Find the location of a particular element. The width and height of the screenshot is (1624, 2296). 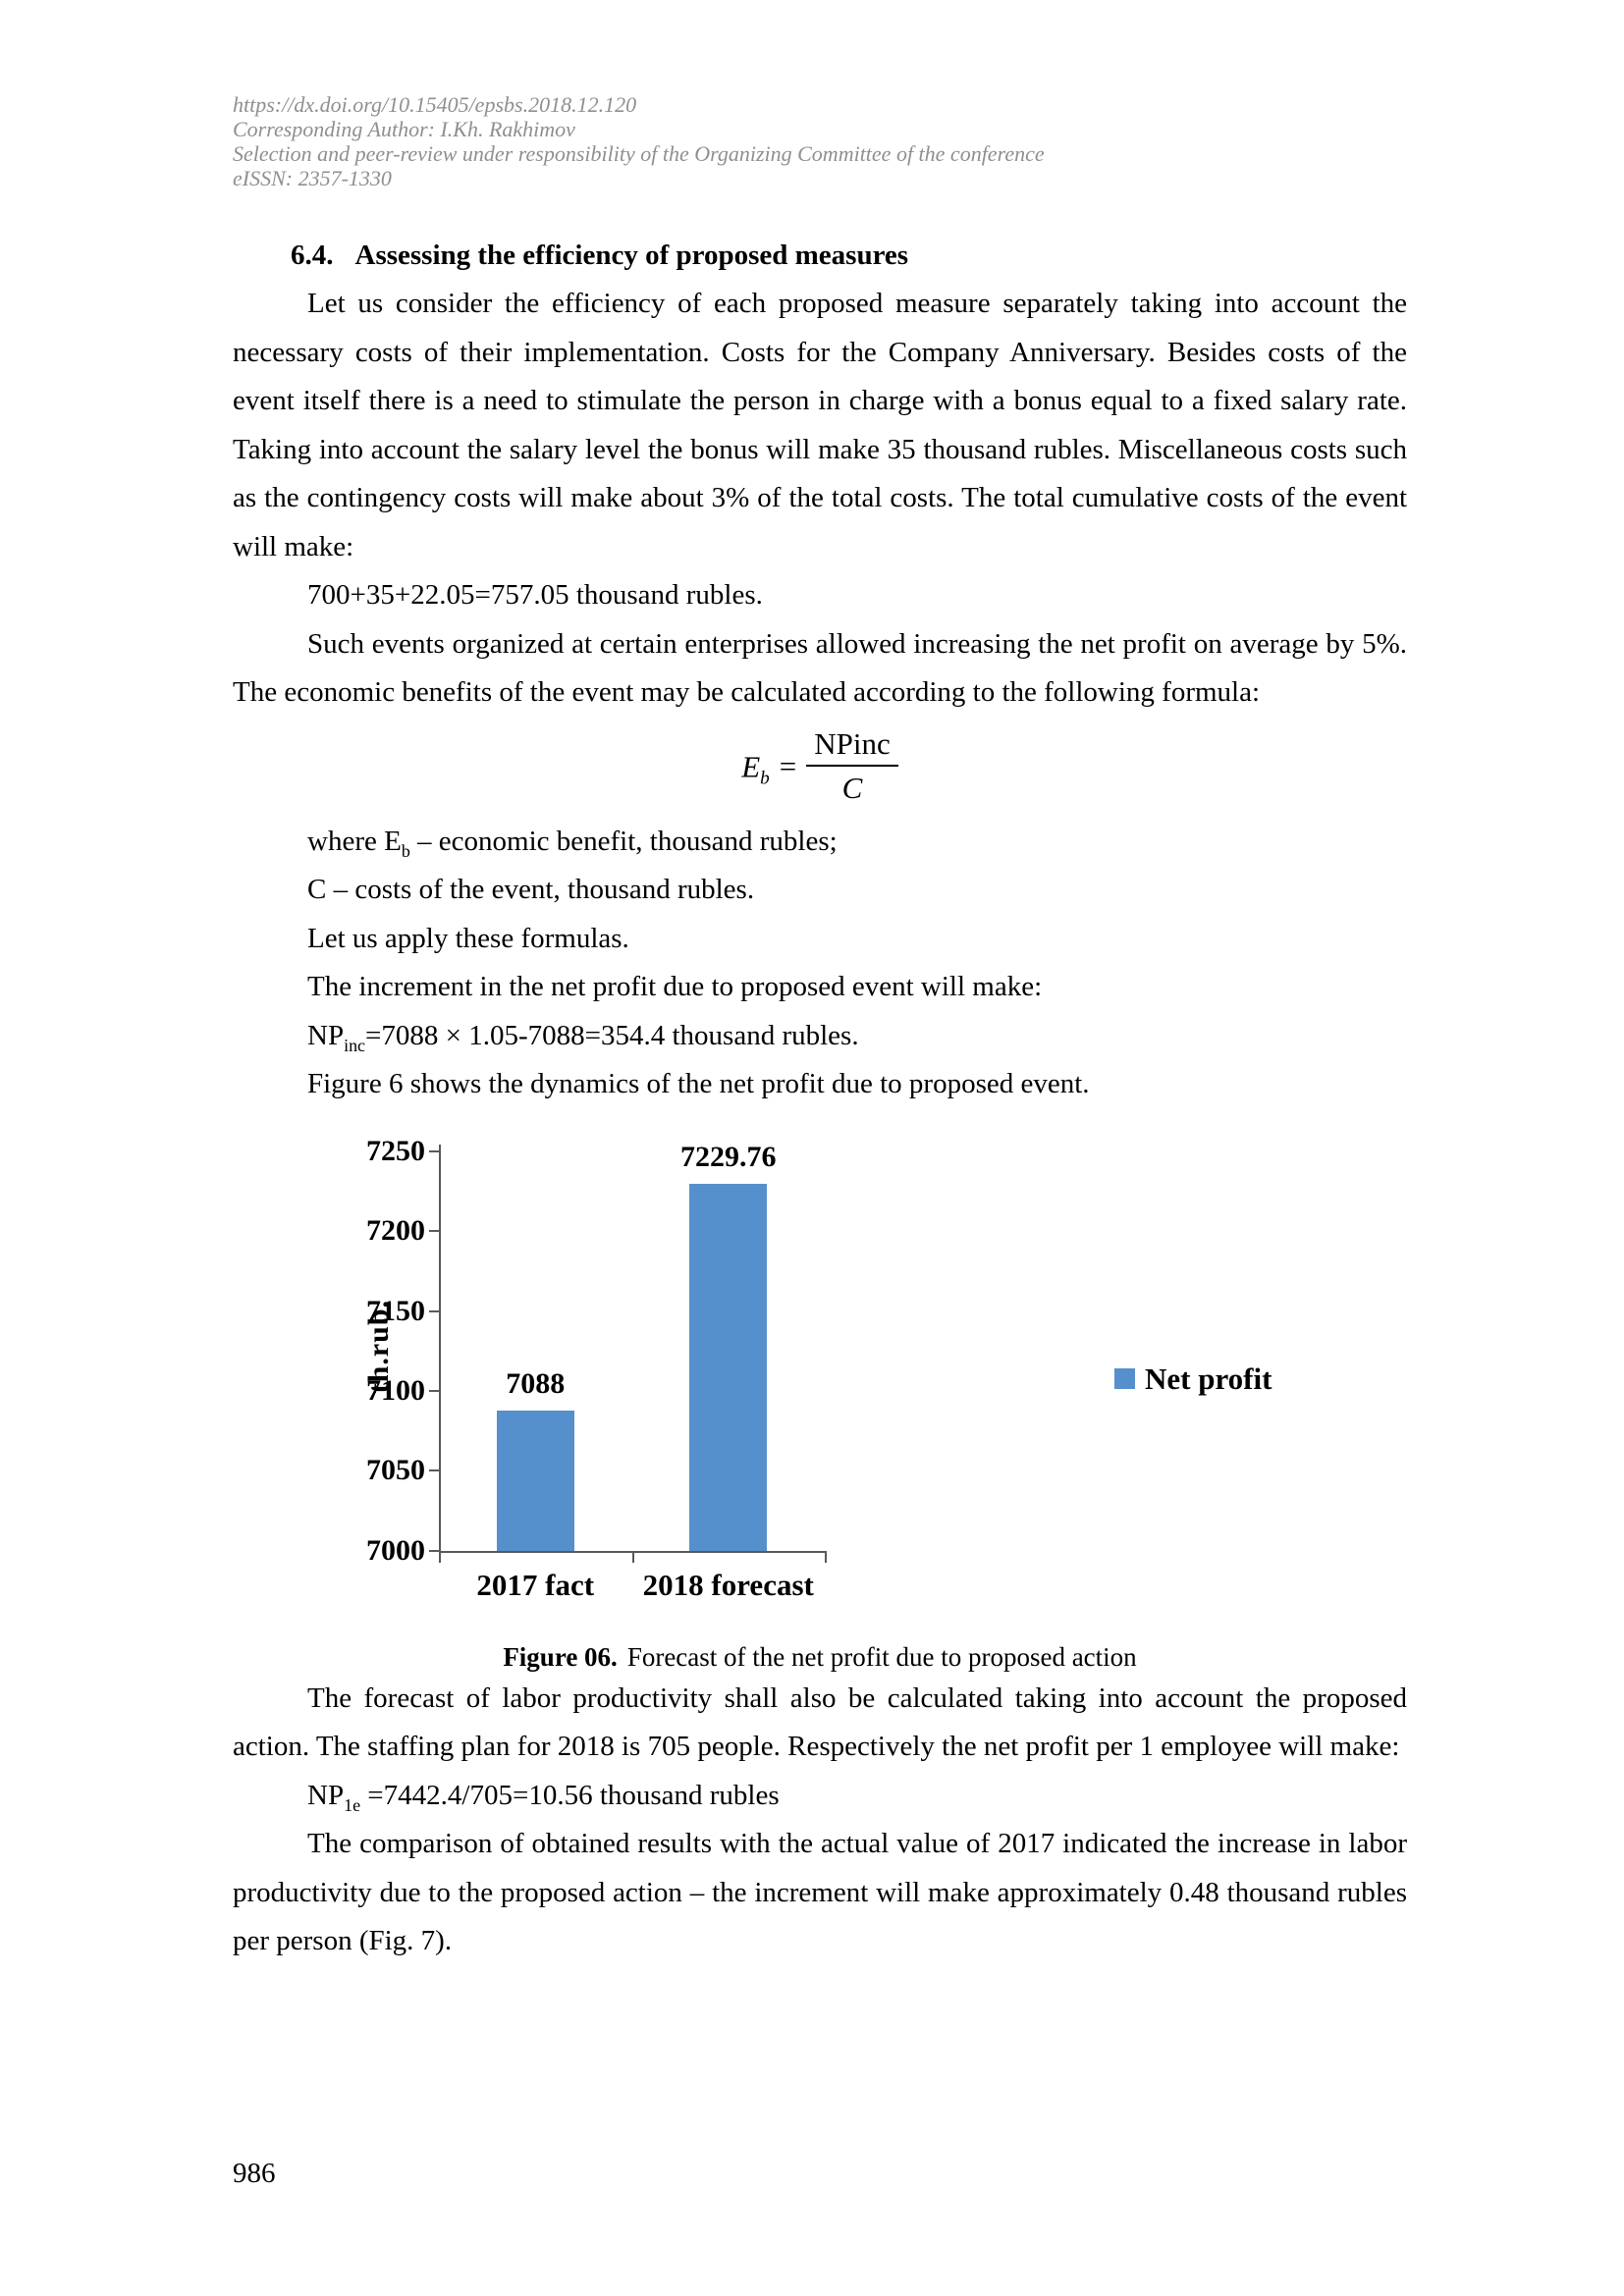

formula-equals: = is located at coordinates (788, 765).